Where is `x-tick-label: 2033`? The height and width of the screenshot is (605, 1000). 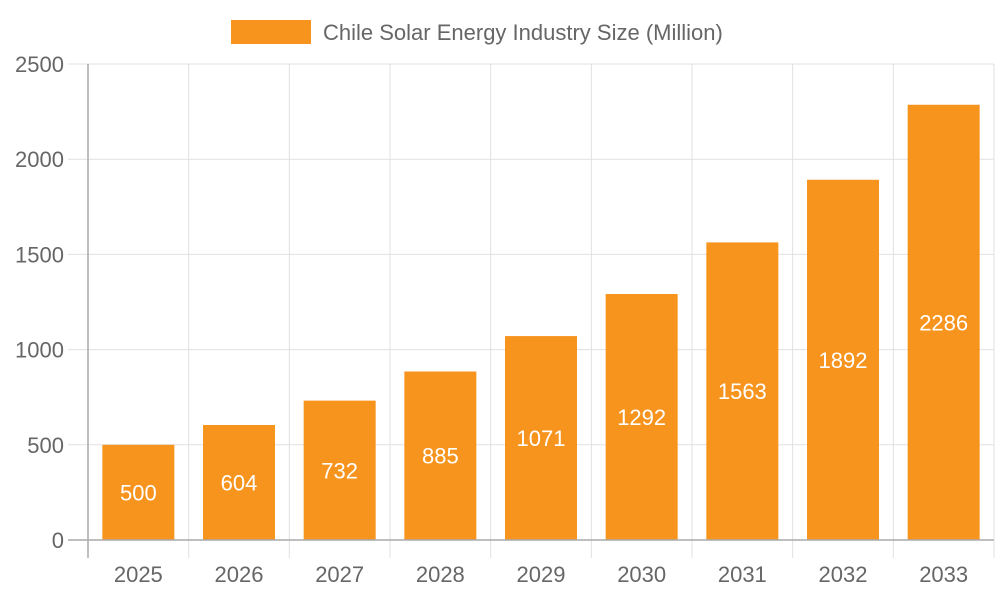
x-tick-label: 2033 is located at coordinates (943, 574).